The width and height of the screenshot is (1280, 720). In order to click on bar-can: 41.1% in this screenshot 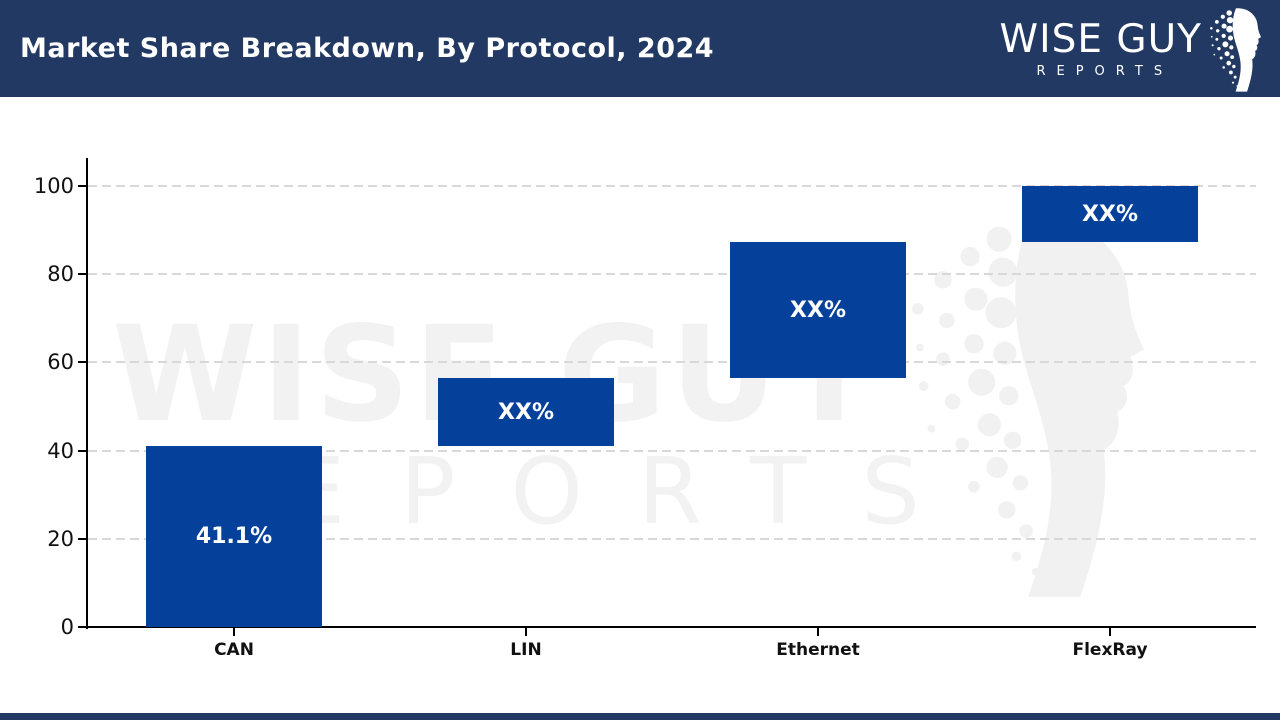, I will do `click(234, 536)`.